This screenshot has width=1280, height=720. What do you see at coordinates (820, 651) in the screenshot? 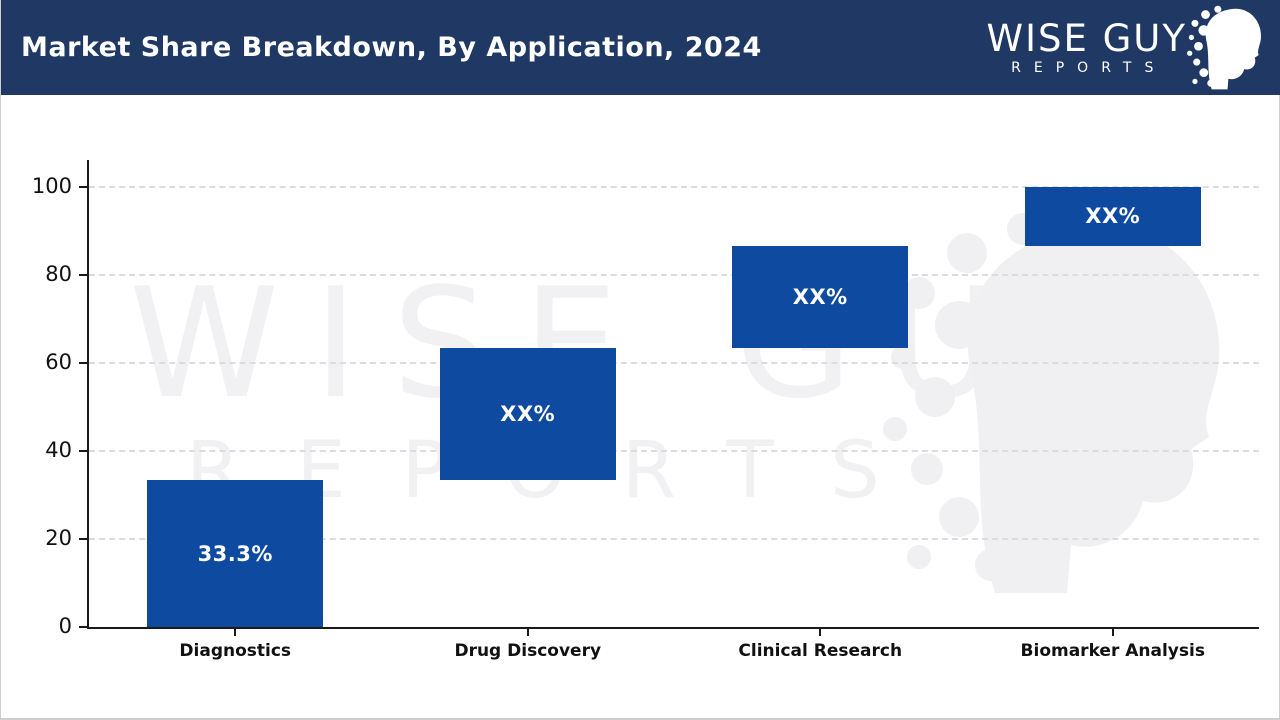
I see `x-category-label: Clinical Research` at bounding box center [820, 651].